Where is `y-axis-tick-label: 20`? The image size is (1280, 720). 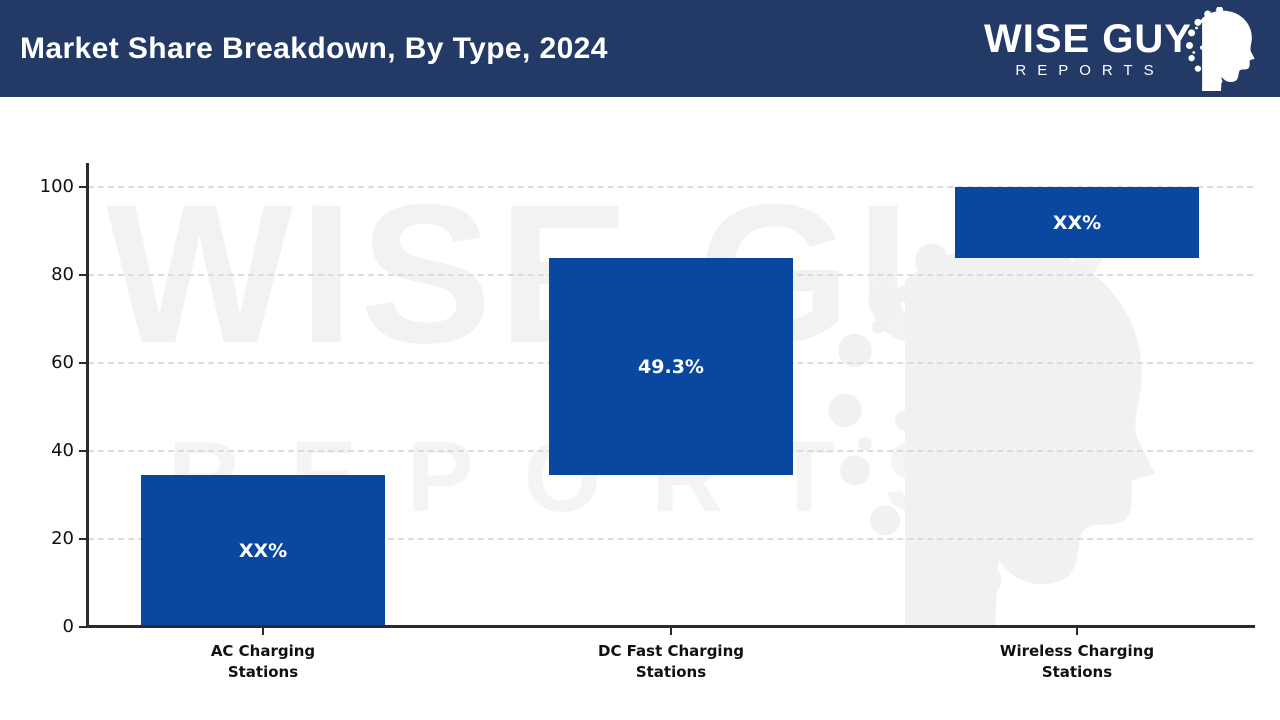
y-axis-tick-label: 20 is located at coordinates (62, 538).